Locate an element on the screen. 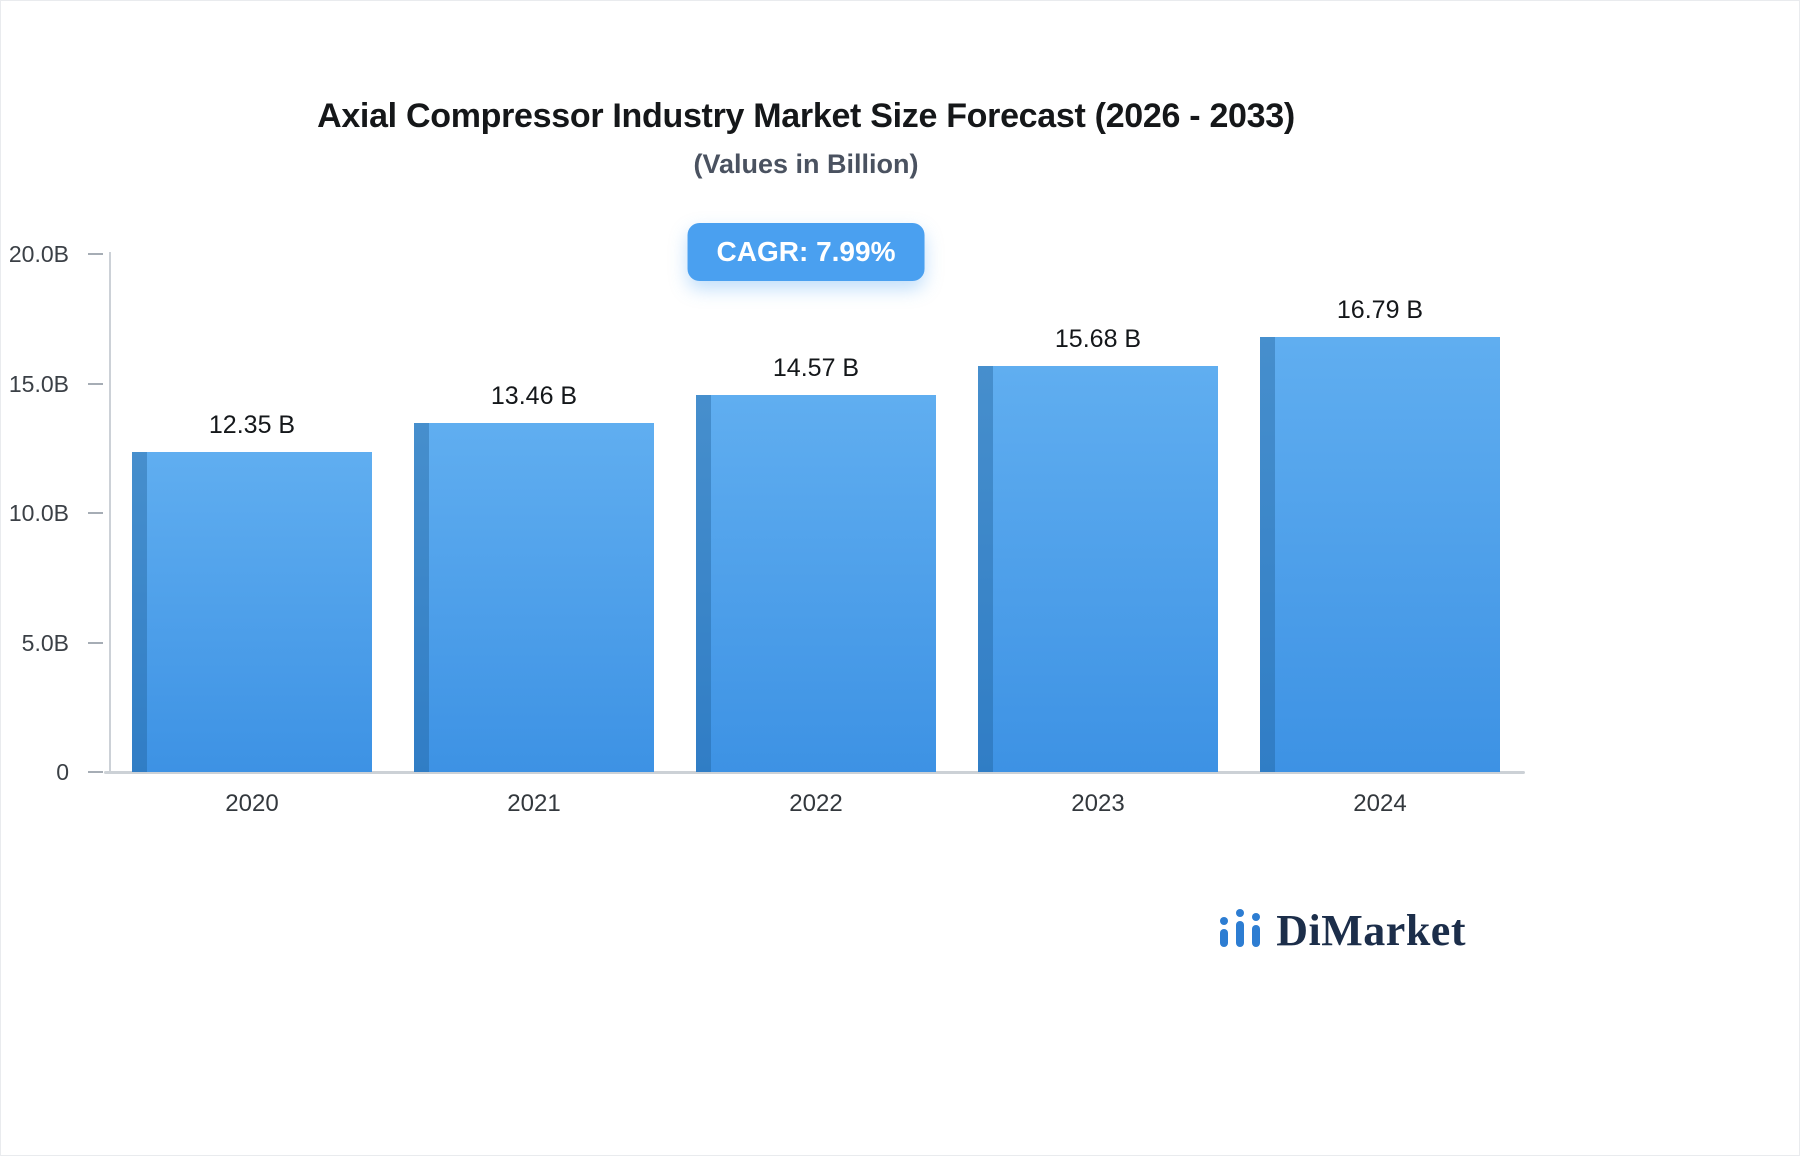 This screenshot has height=1156, width=1800. bar-group: 16.79 B 2024 is located at coordinates (1380, 535).